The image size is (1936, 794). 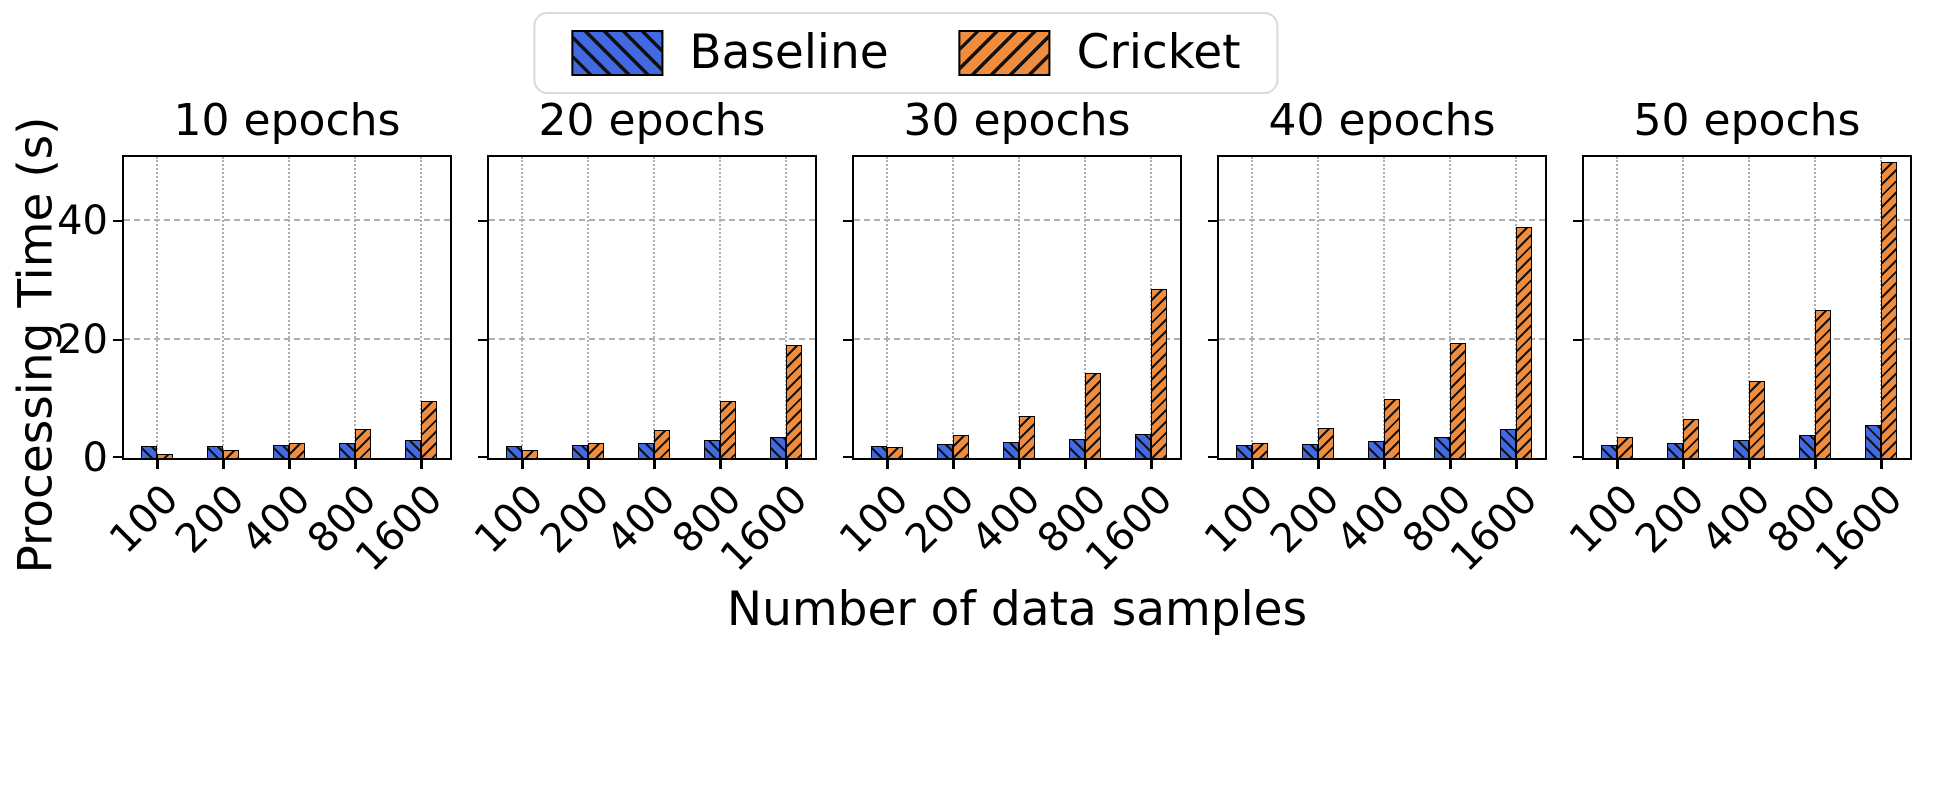 I want to click on legend-swatch-cricket, so click(x=1004, y=52).